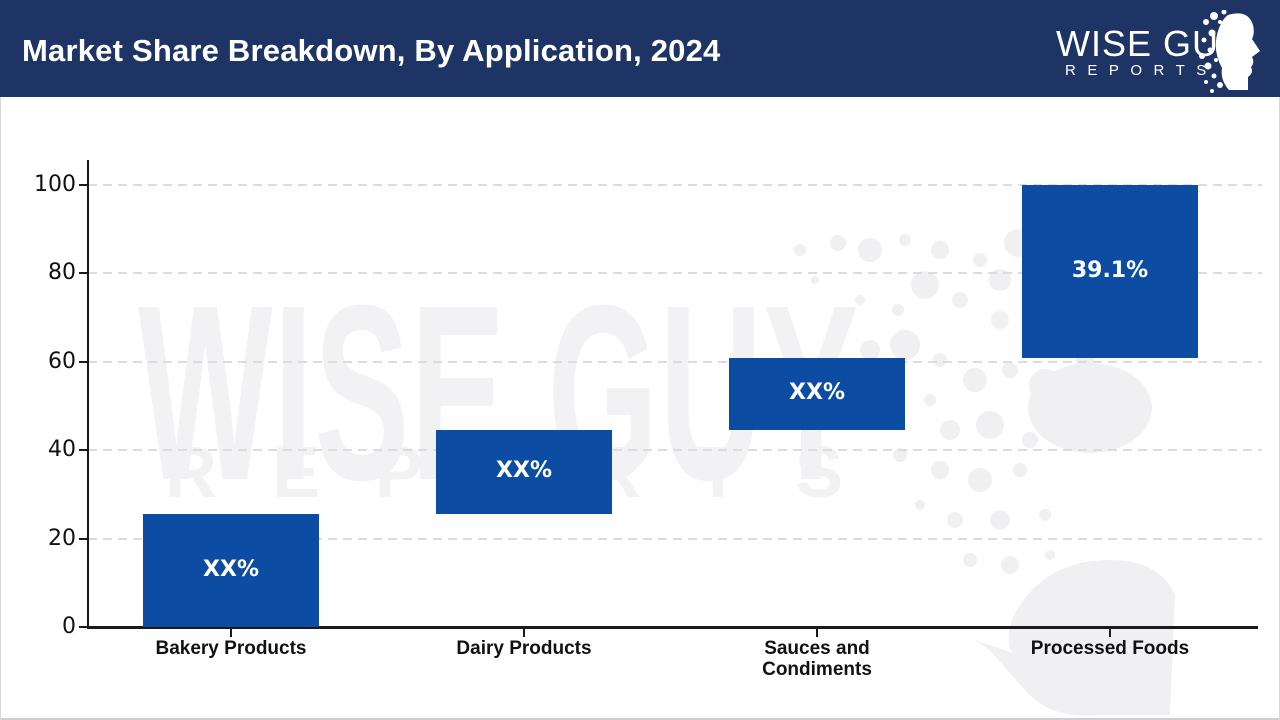 This screenshot has height=720, width=1280. What do you see at coordinates (1110, 648) in the screenshot?
I see `x-axis-category-label: Processed Foods` at bounding box center [1110, 648].